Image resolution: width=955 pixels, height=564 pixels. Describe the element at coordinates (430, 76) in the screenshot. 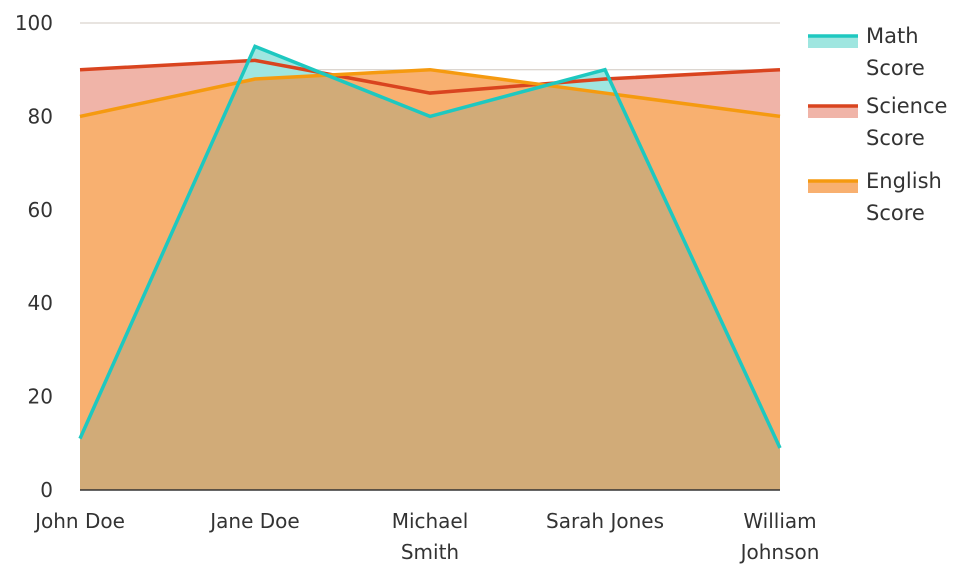

I see `line-science-score` at that location.